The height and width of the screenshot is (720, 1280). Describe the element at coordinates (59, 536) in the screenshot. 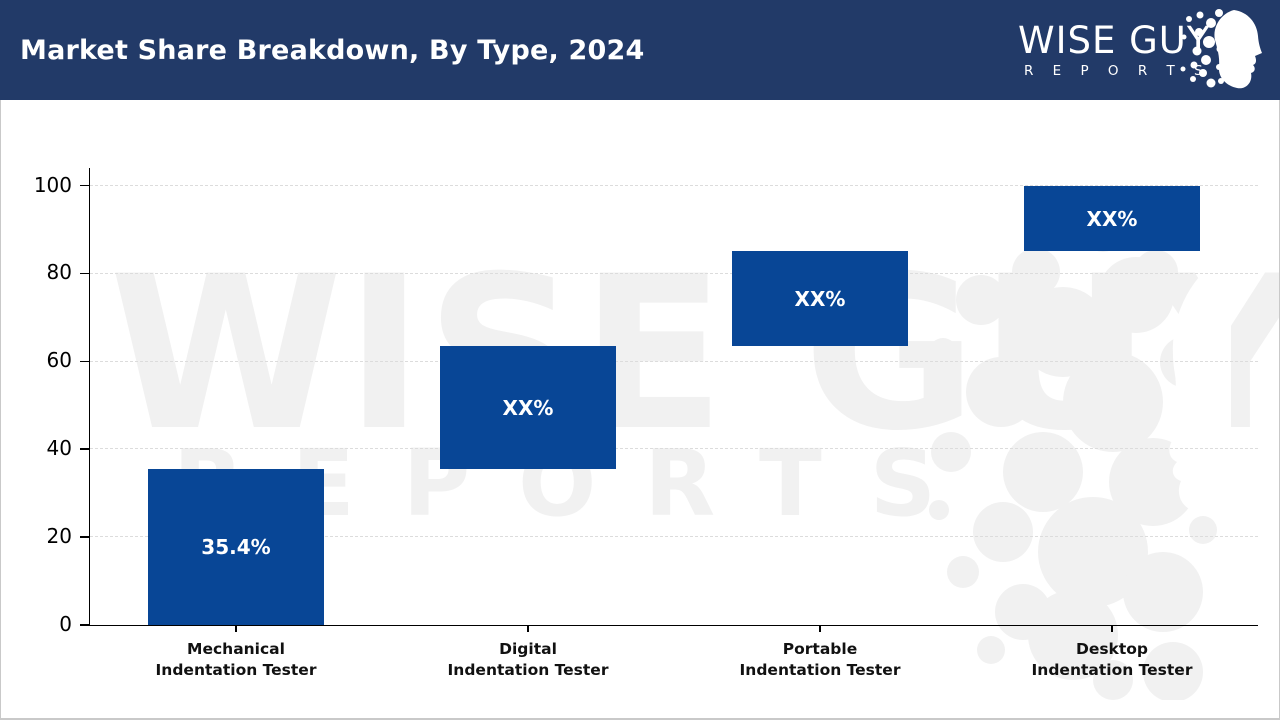

I see `y-tick-label: 20` at that location.